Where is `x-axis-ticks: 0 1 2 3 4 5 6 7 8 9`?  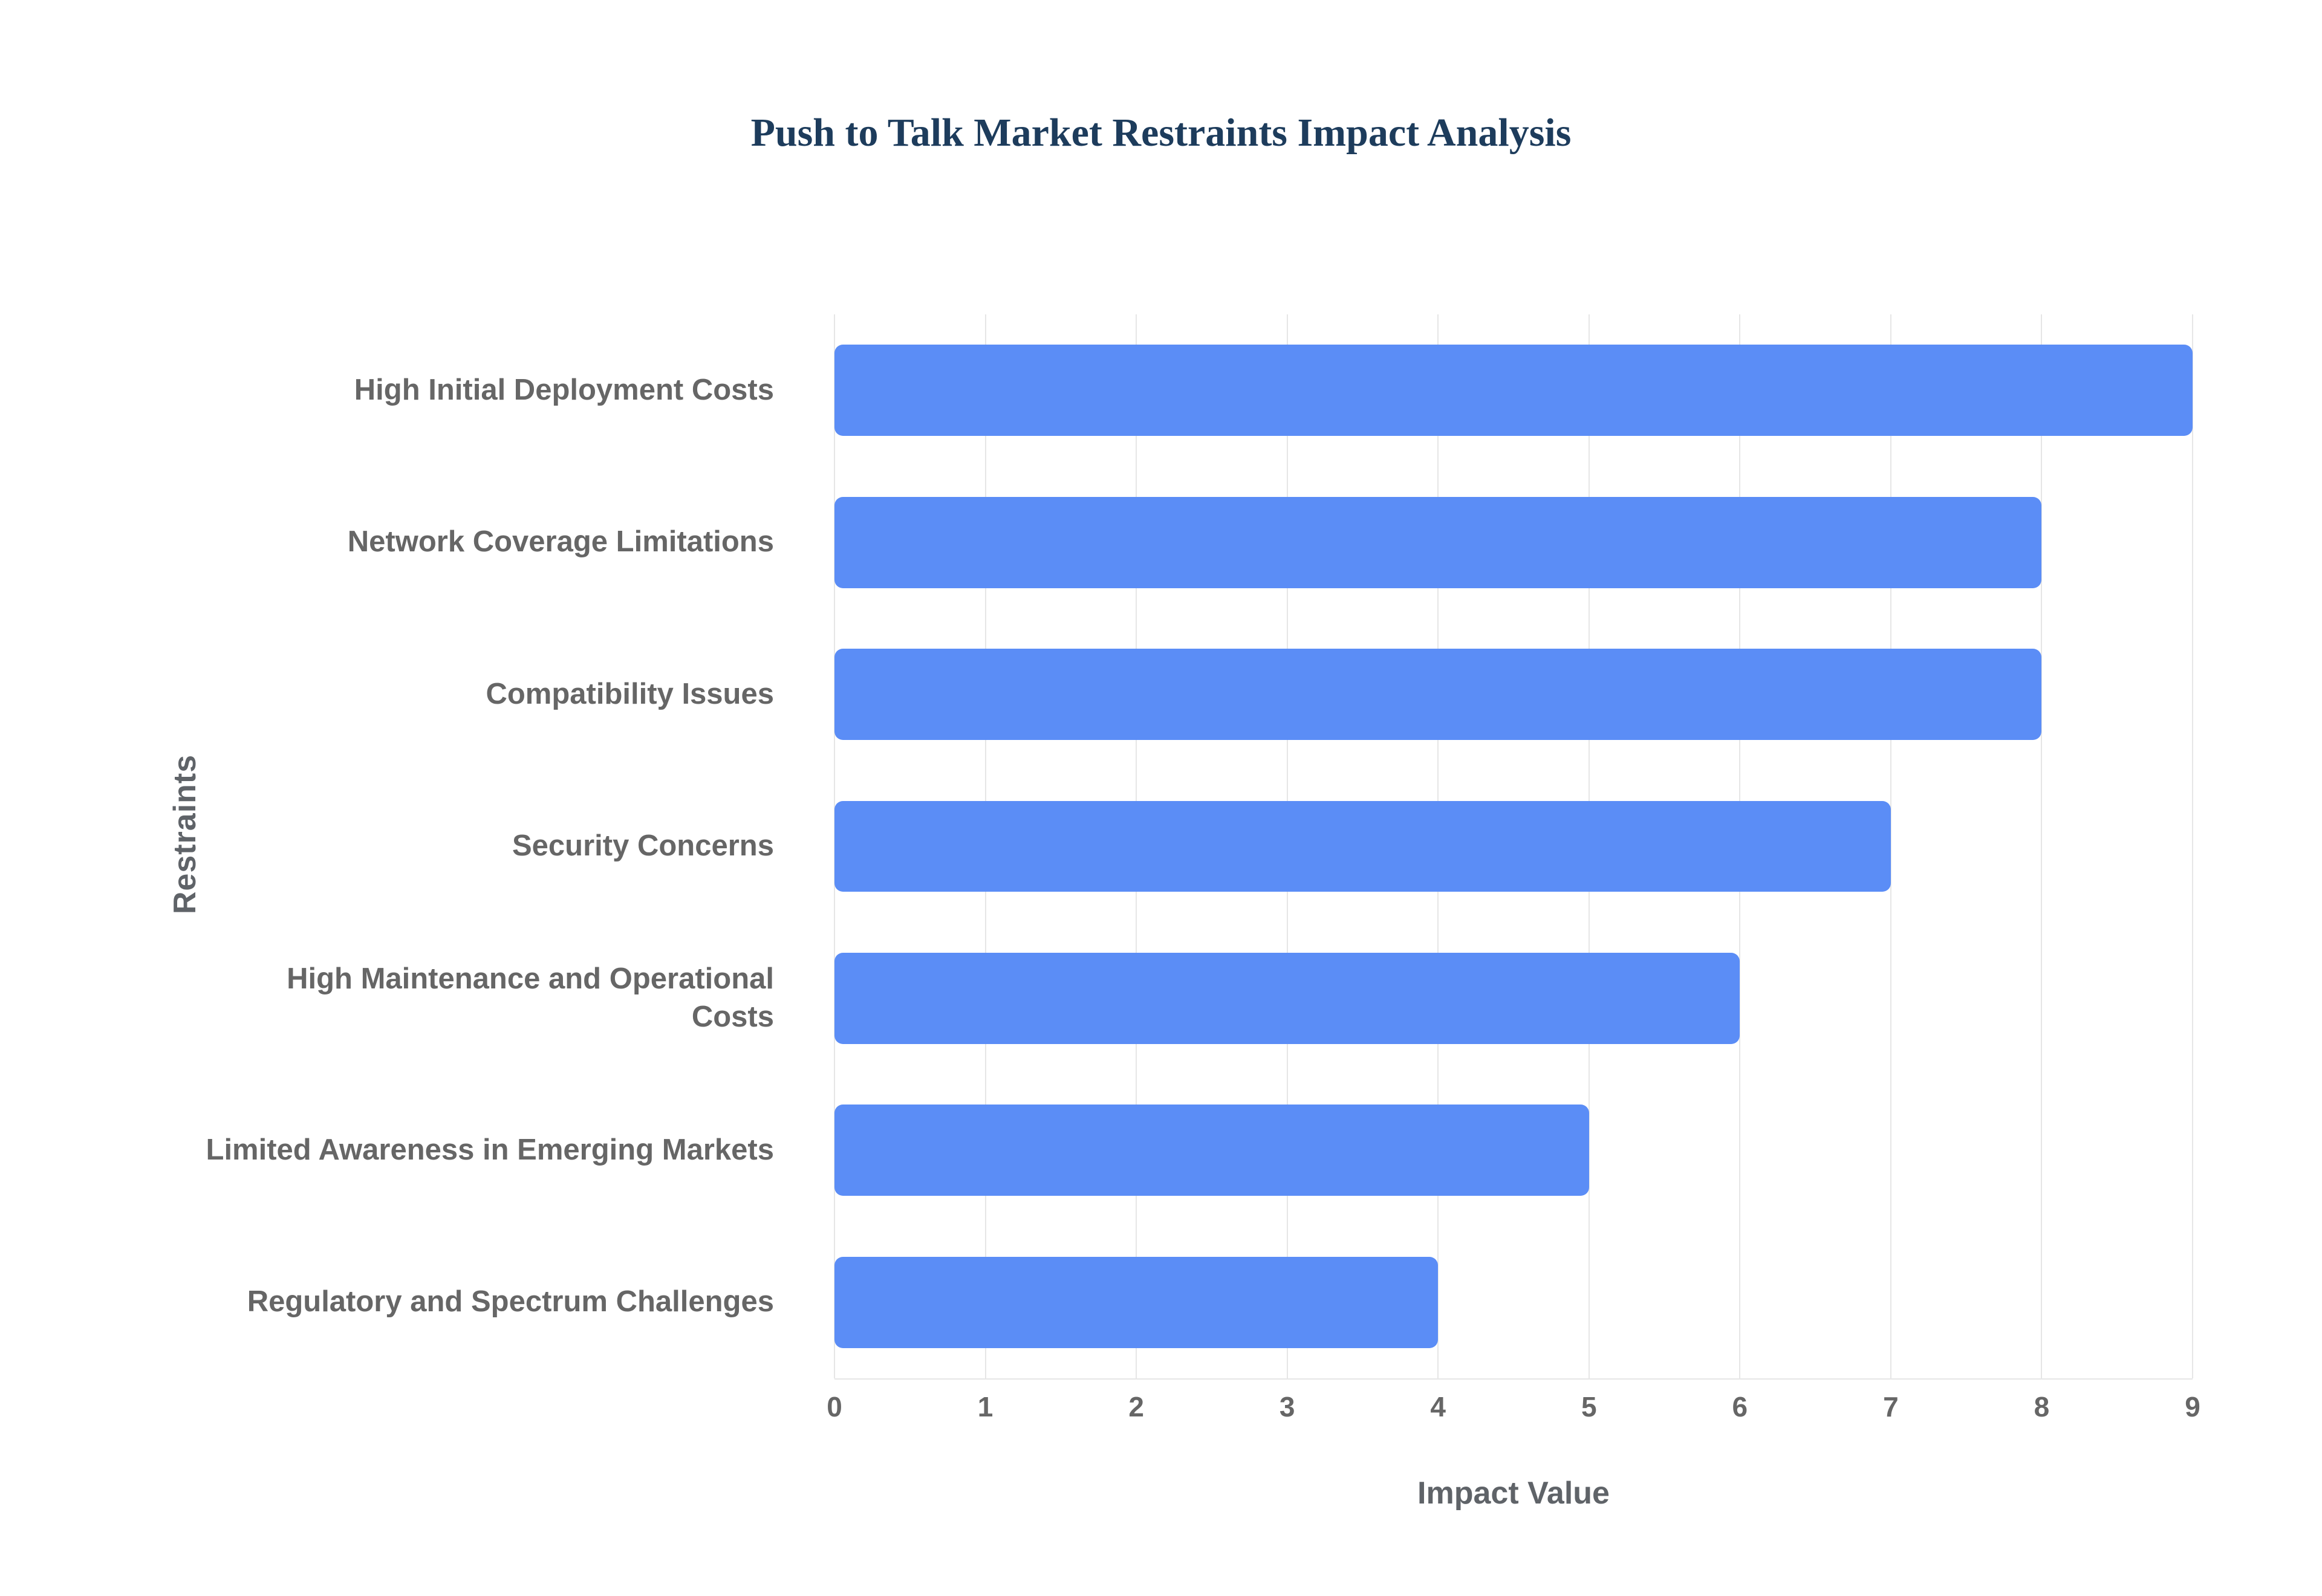
x-axis-ticks: 0 1 2 3 4 5 6 7 8 9 is located at coordinates (1513, 1408).